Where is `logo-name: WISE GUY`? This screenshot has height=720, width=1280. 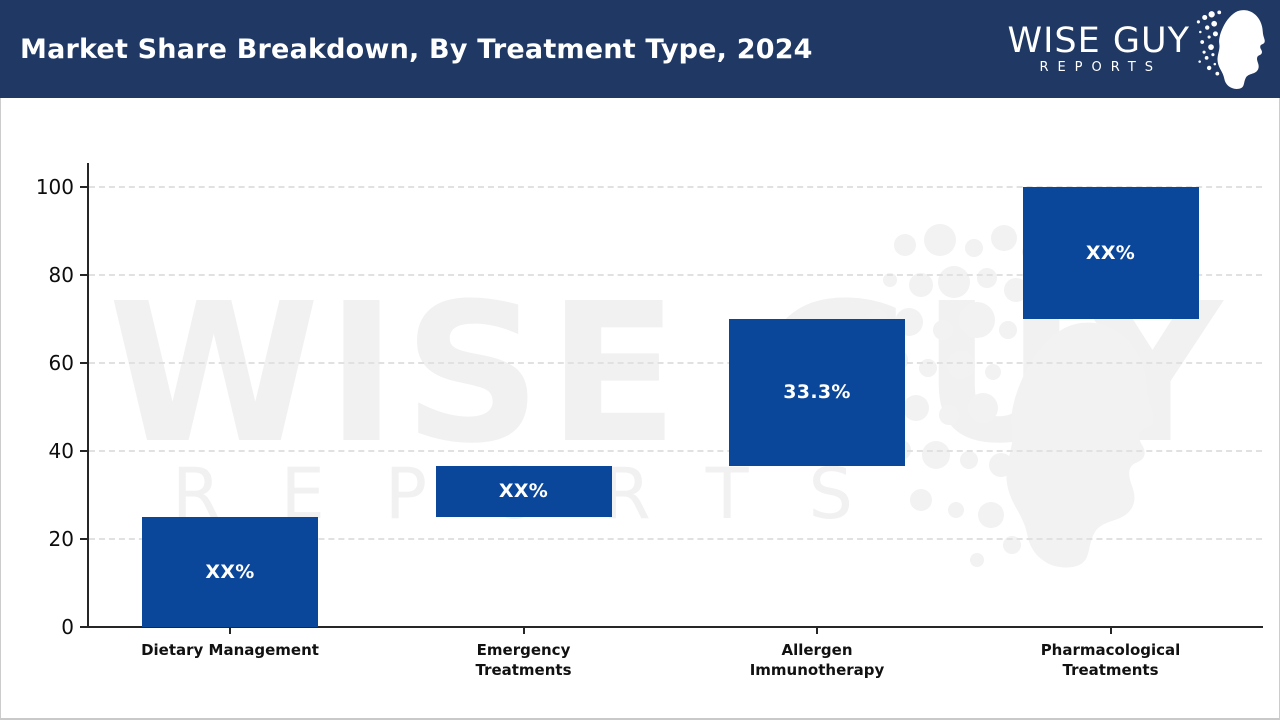
logo-name: WISE GUY is located at coordinates (1098, 41).